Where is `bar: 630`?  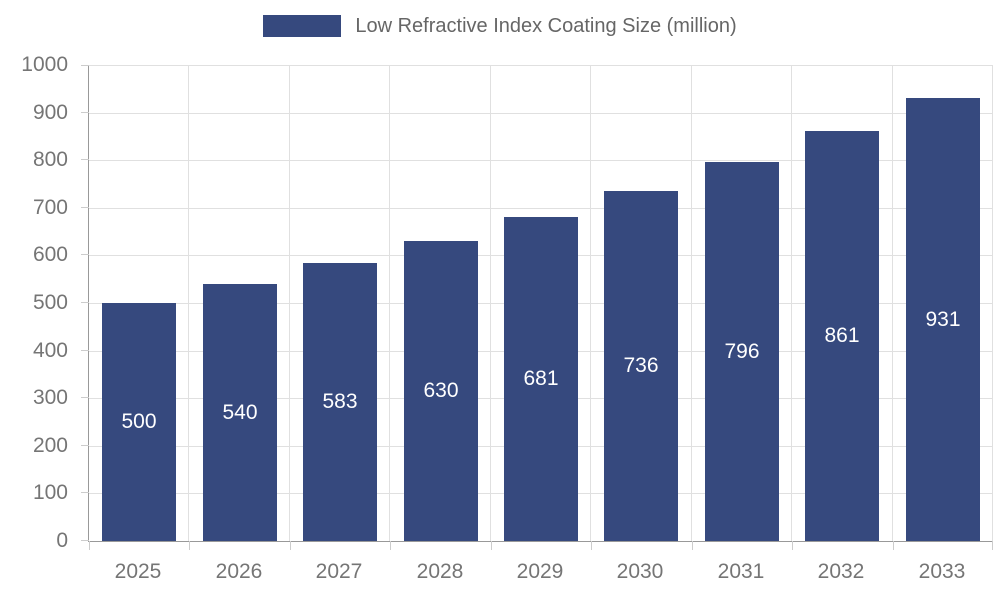 bar: 630 is located at coordinates (441, 391).